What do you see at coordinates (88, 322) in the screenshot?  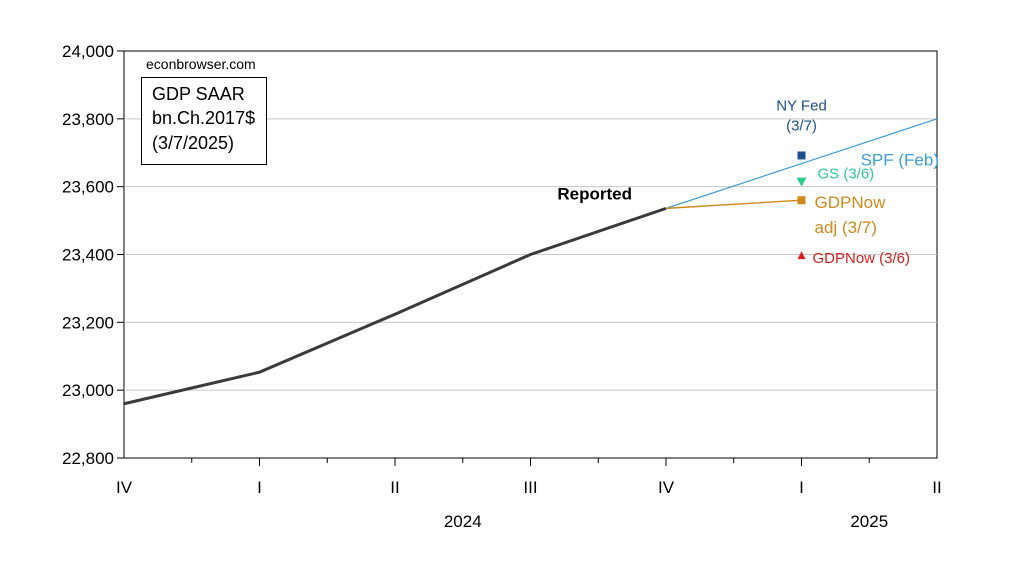 I see `y-tick-label-23200: 23,200` at bounding box center [88, 322].